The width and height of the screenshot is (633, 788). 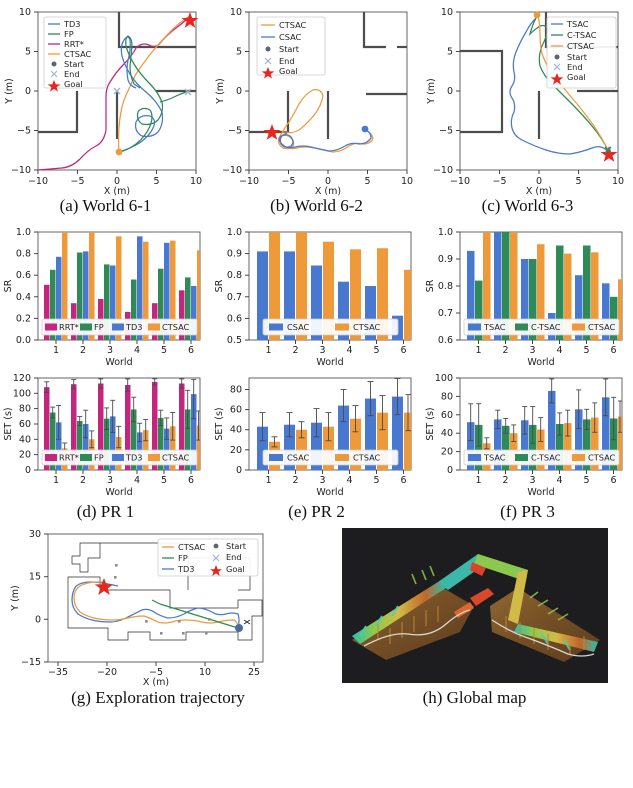 What do you see at coordinates (158, 697) in the screenshot?
I see `caption-g: (g) Exploration trajectory` at bounding box center [158, 697].